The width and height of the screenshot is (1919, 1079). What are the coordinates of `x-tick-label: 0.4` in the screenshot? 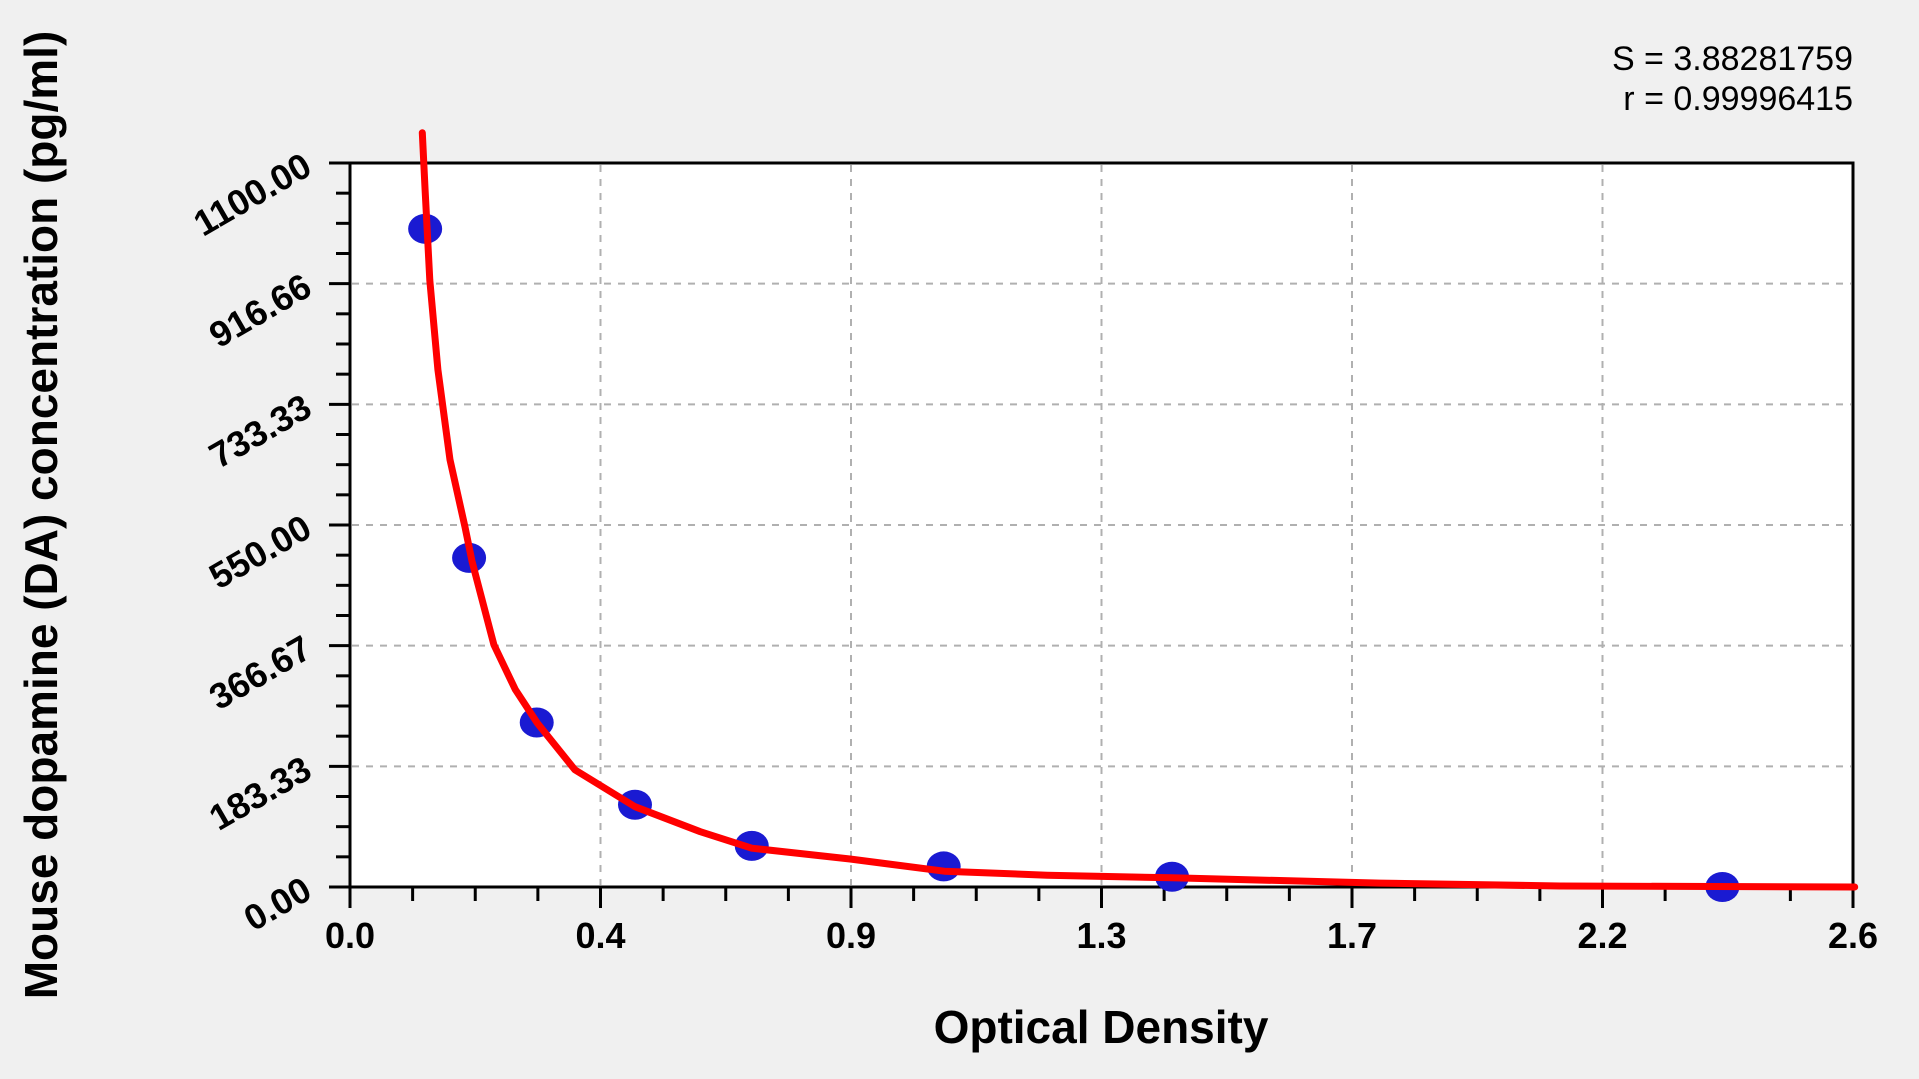 It's located at (600, 935).